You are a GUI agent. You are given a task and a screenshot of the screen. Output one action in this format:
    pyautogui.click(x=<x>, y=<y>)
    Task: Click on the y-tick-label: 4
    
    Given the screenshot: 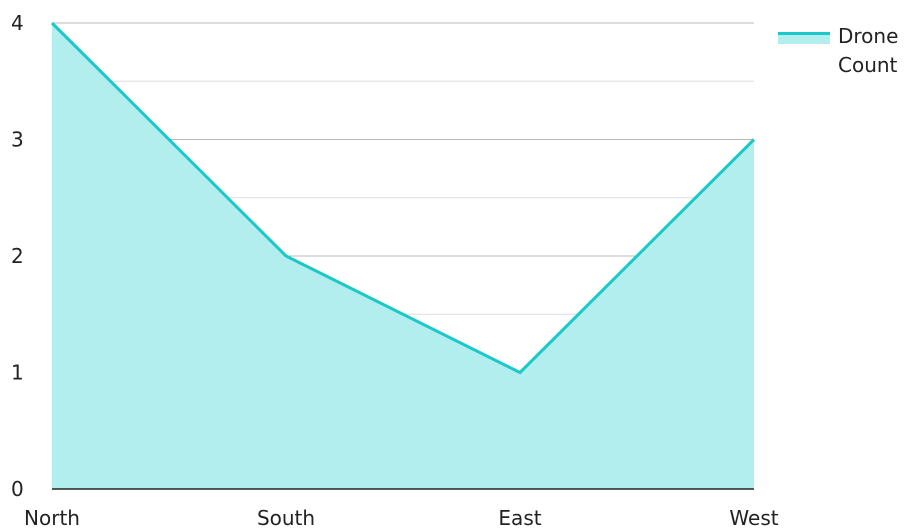 What is the action you would take?
    pyautogui.click(x=17, y=23)
    